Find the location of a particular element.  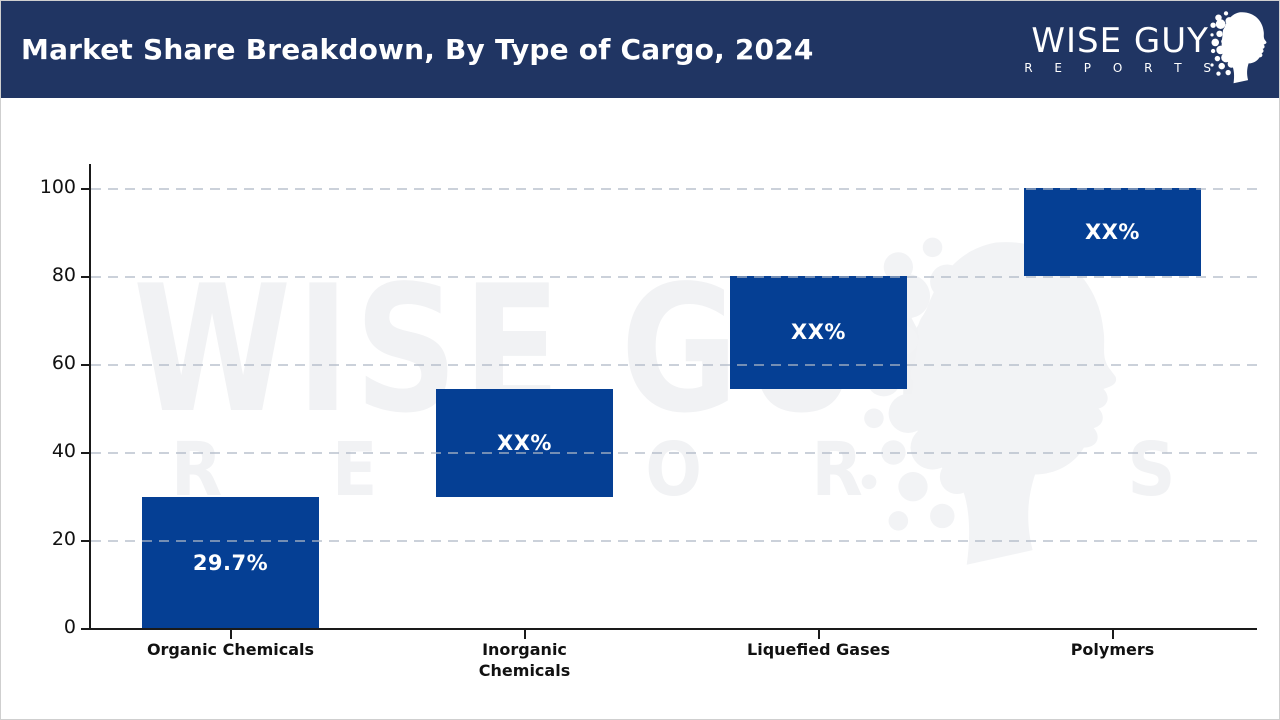

bar-3: XX% is located at coordinates (1112, 232).